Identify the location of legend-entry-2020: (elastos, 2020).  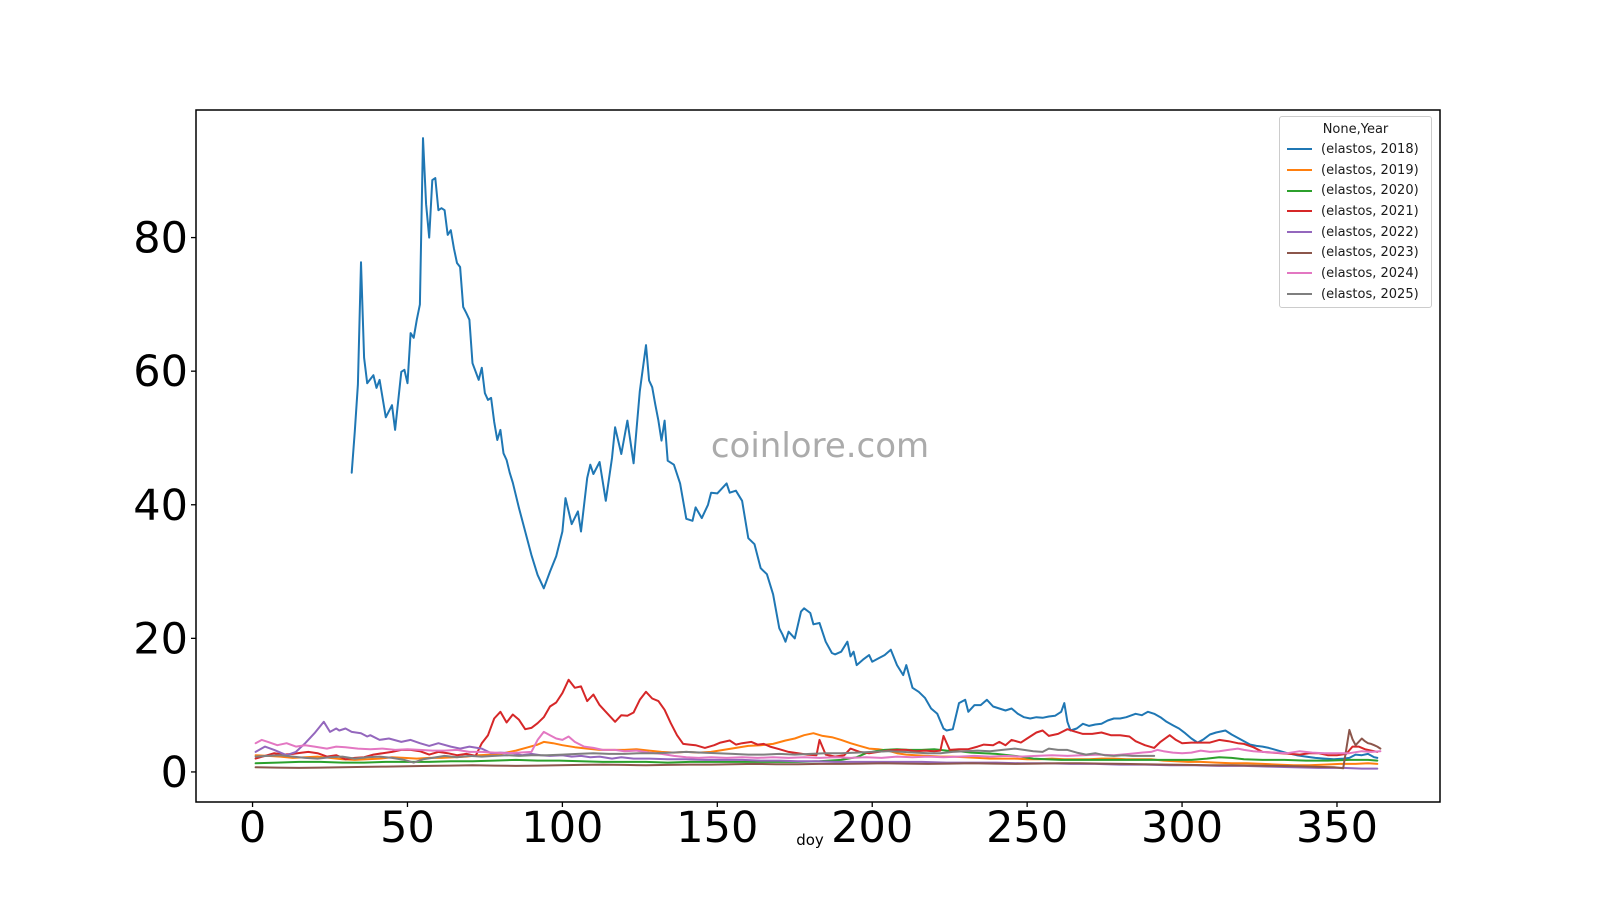
(1355, 190).